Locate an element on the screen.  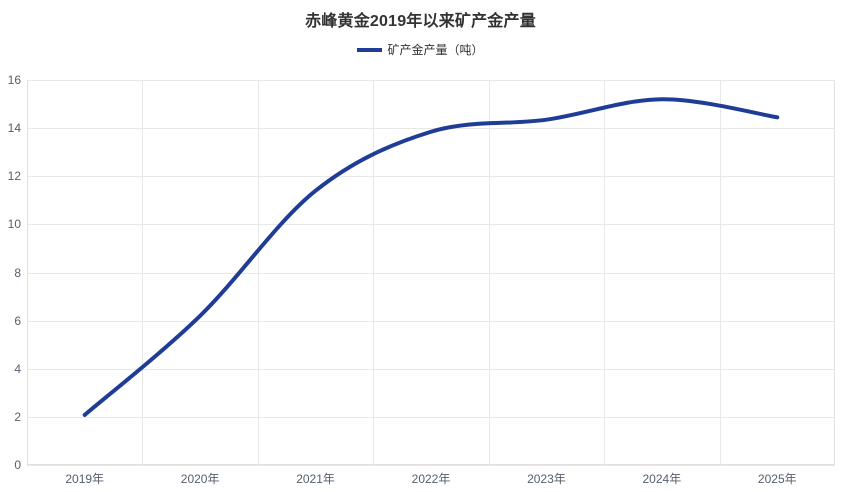
x-axis: 2019年 2020年 2021年 2022年 2023年 2024年 2025年 is located at coordinates (431, 481).